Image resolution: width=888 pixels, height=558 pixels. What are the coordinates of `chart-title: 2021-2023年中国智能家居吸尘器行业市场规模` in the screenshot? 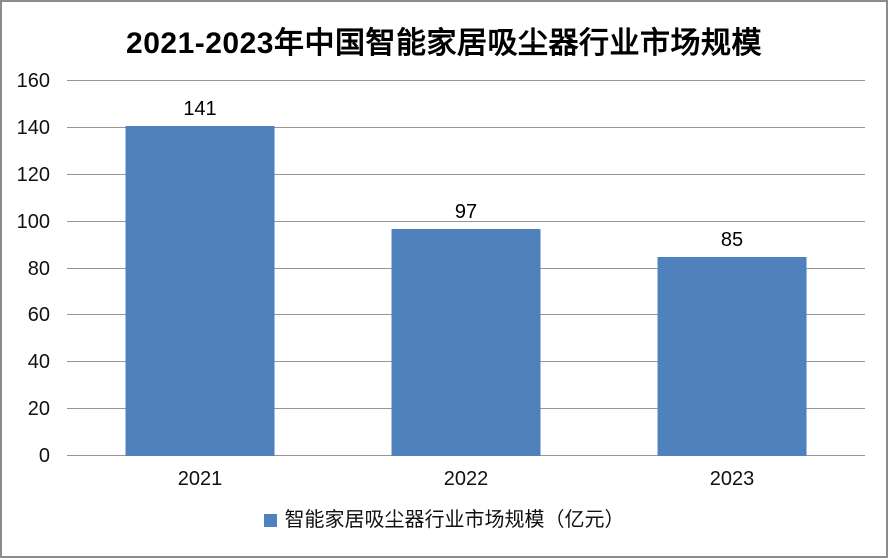 It's located at (444, 43).